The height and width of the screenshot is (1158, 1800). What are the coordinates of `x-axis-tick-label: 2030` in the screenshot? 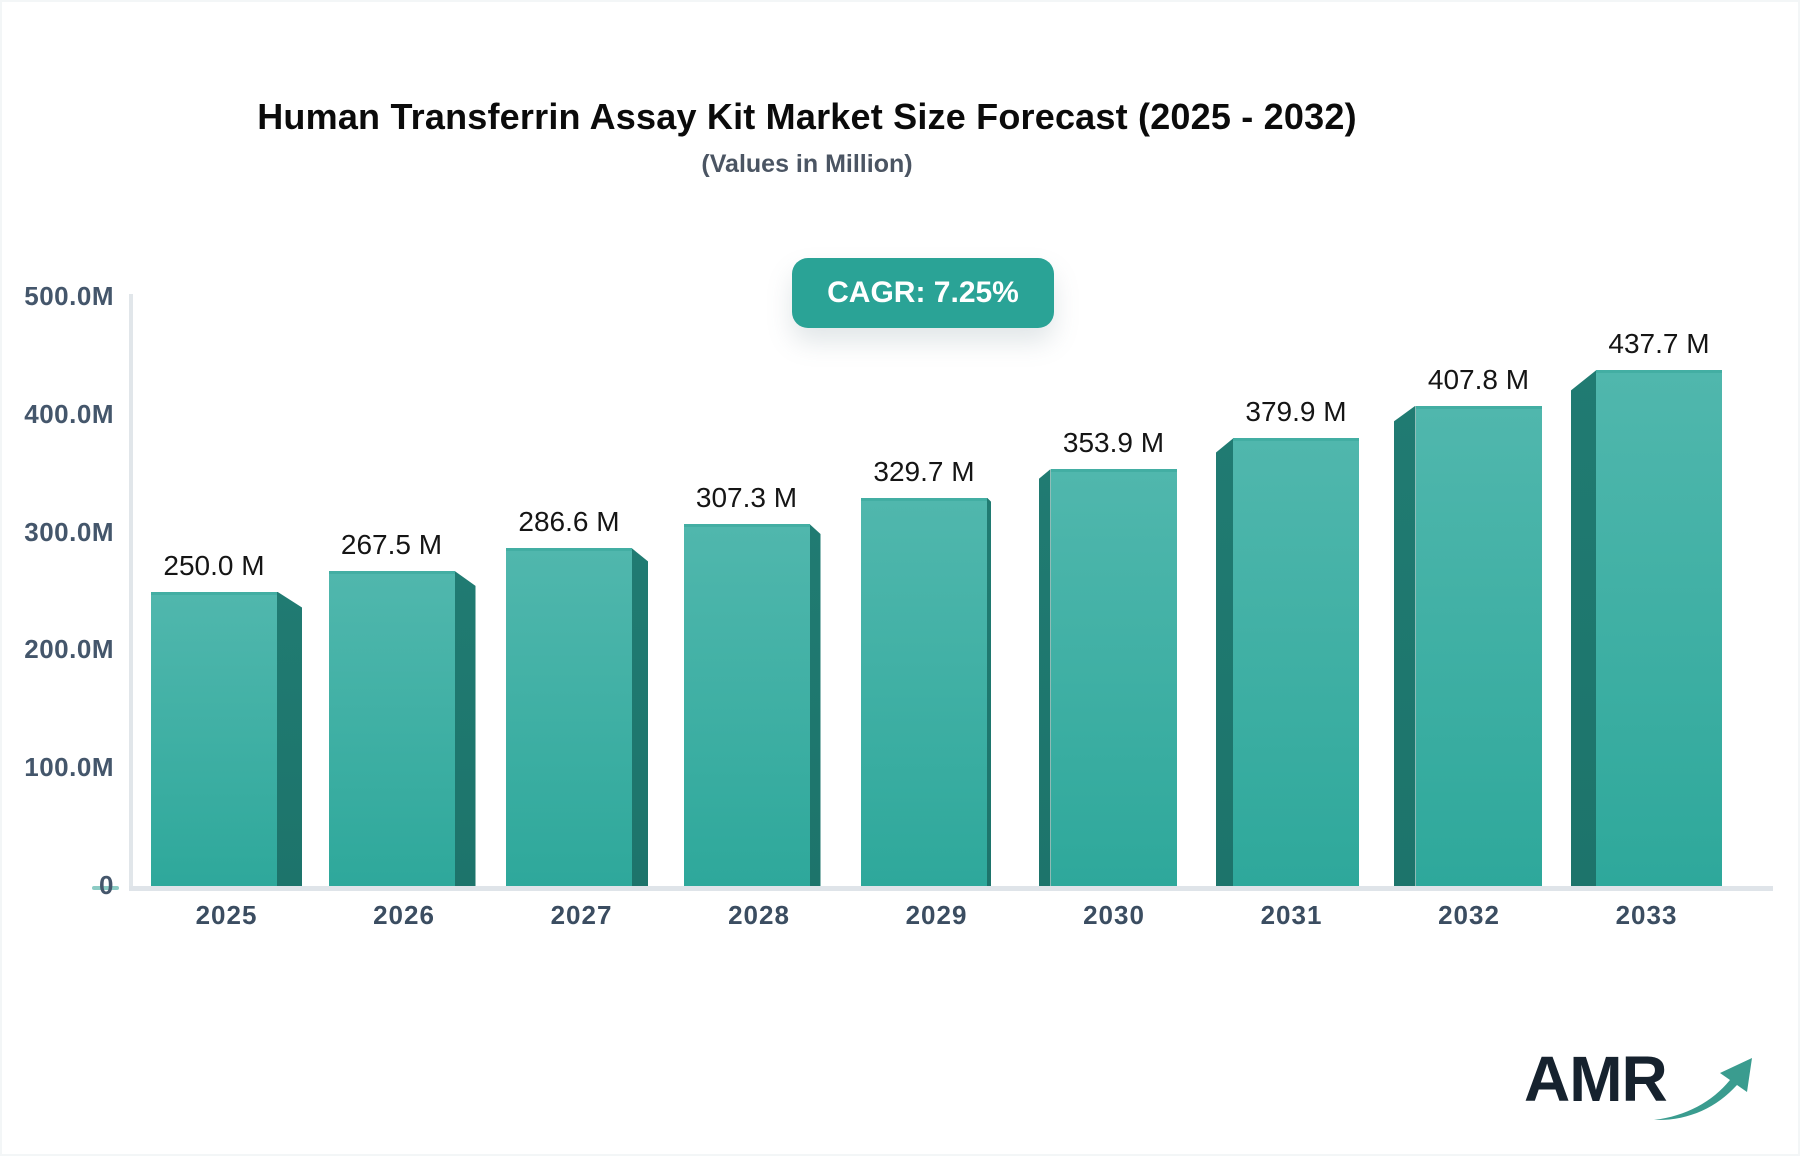 It's located at (1114, 915).